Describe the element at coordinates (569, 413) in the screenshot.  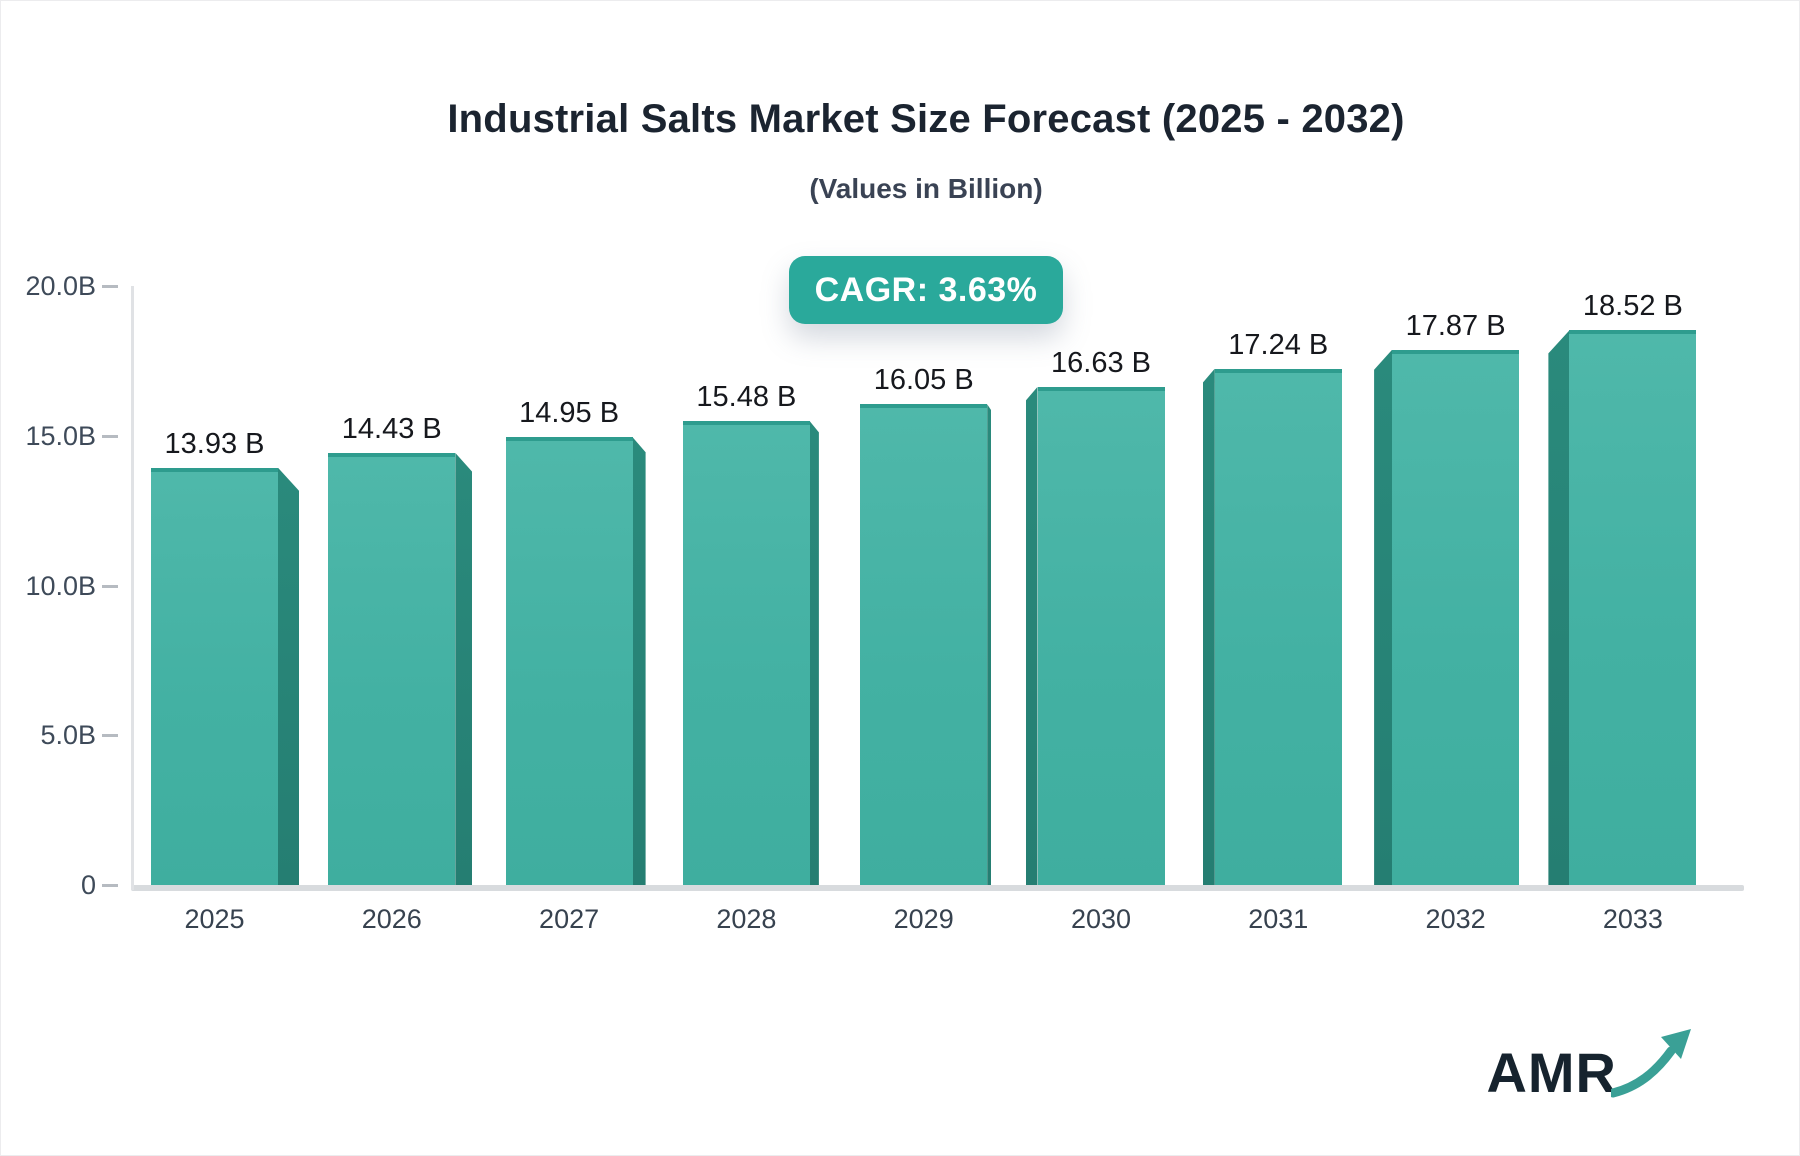
I see `bar-value-label: 14.95 B` at that location.